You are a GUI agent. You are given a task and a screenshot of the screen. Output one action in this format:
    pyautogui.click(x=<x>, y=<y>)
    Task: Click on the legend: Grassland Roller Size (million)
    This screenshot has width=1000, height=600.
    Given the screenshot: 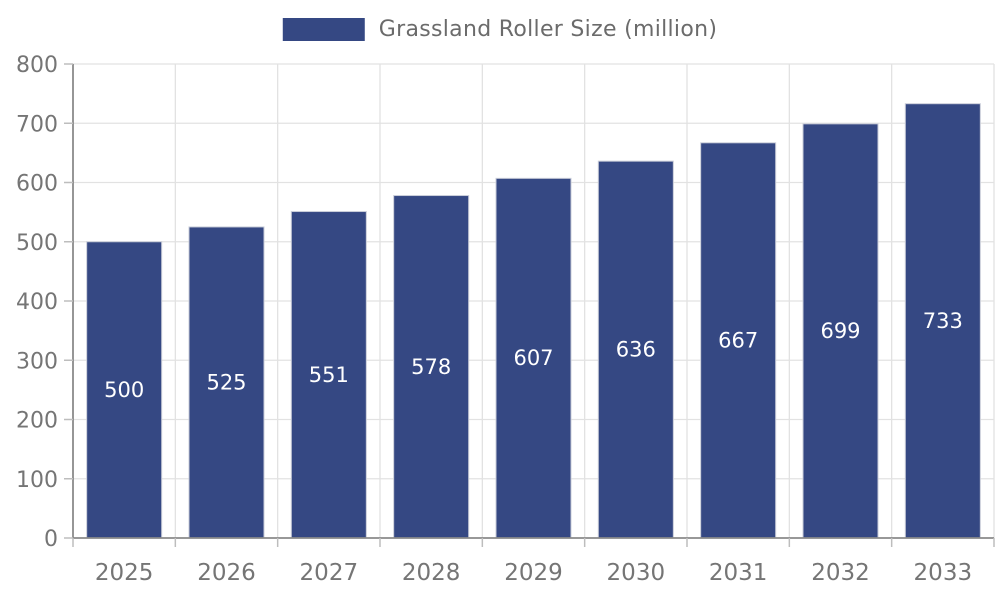 What is the action you would take?
    pyautogui.click(x=500, y=29)
    